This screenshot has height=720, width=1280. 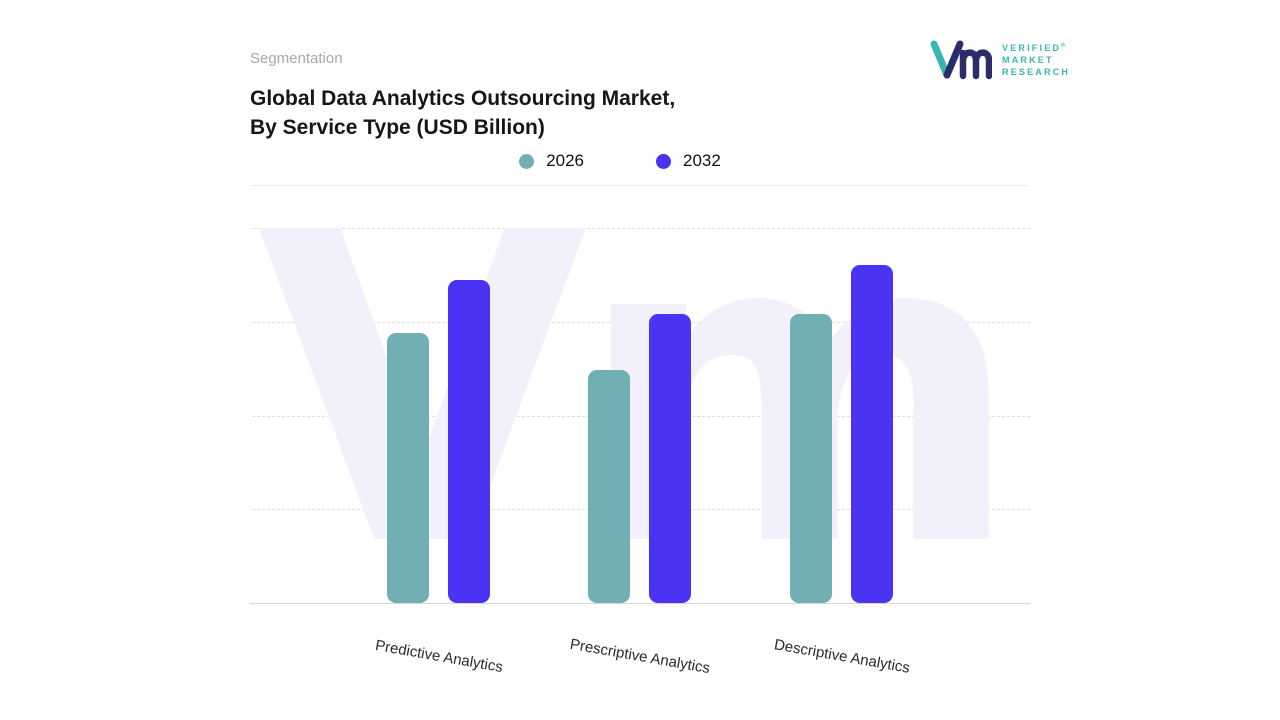 What do you see at coordinates (469, 441) in the screenshot?
I see `bar-2032-predictive-analytics` at bounding box center [469, 441].